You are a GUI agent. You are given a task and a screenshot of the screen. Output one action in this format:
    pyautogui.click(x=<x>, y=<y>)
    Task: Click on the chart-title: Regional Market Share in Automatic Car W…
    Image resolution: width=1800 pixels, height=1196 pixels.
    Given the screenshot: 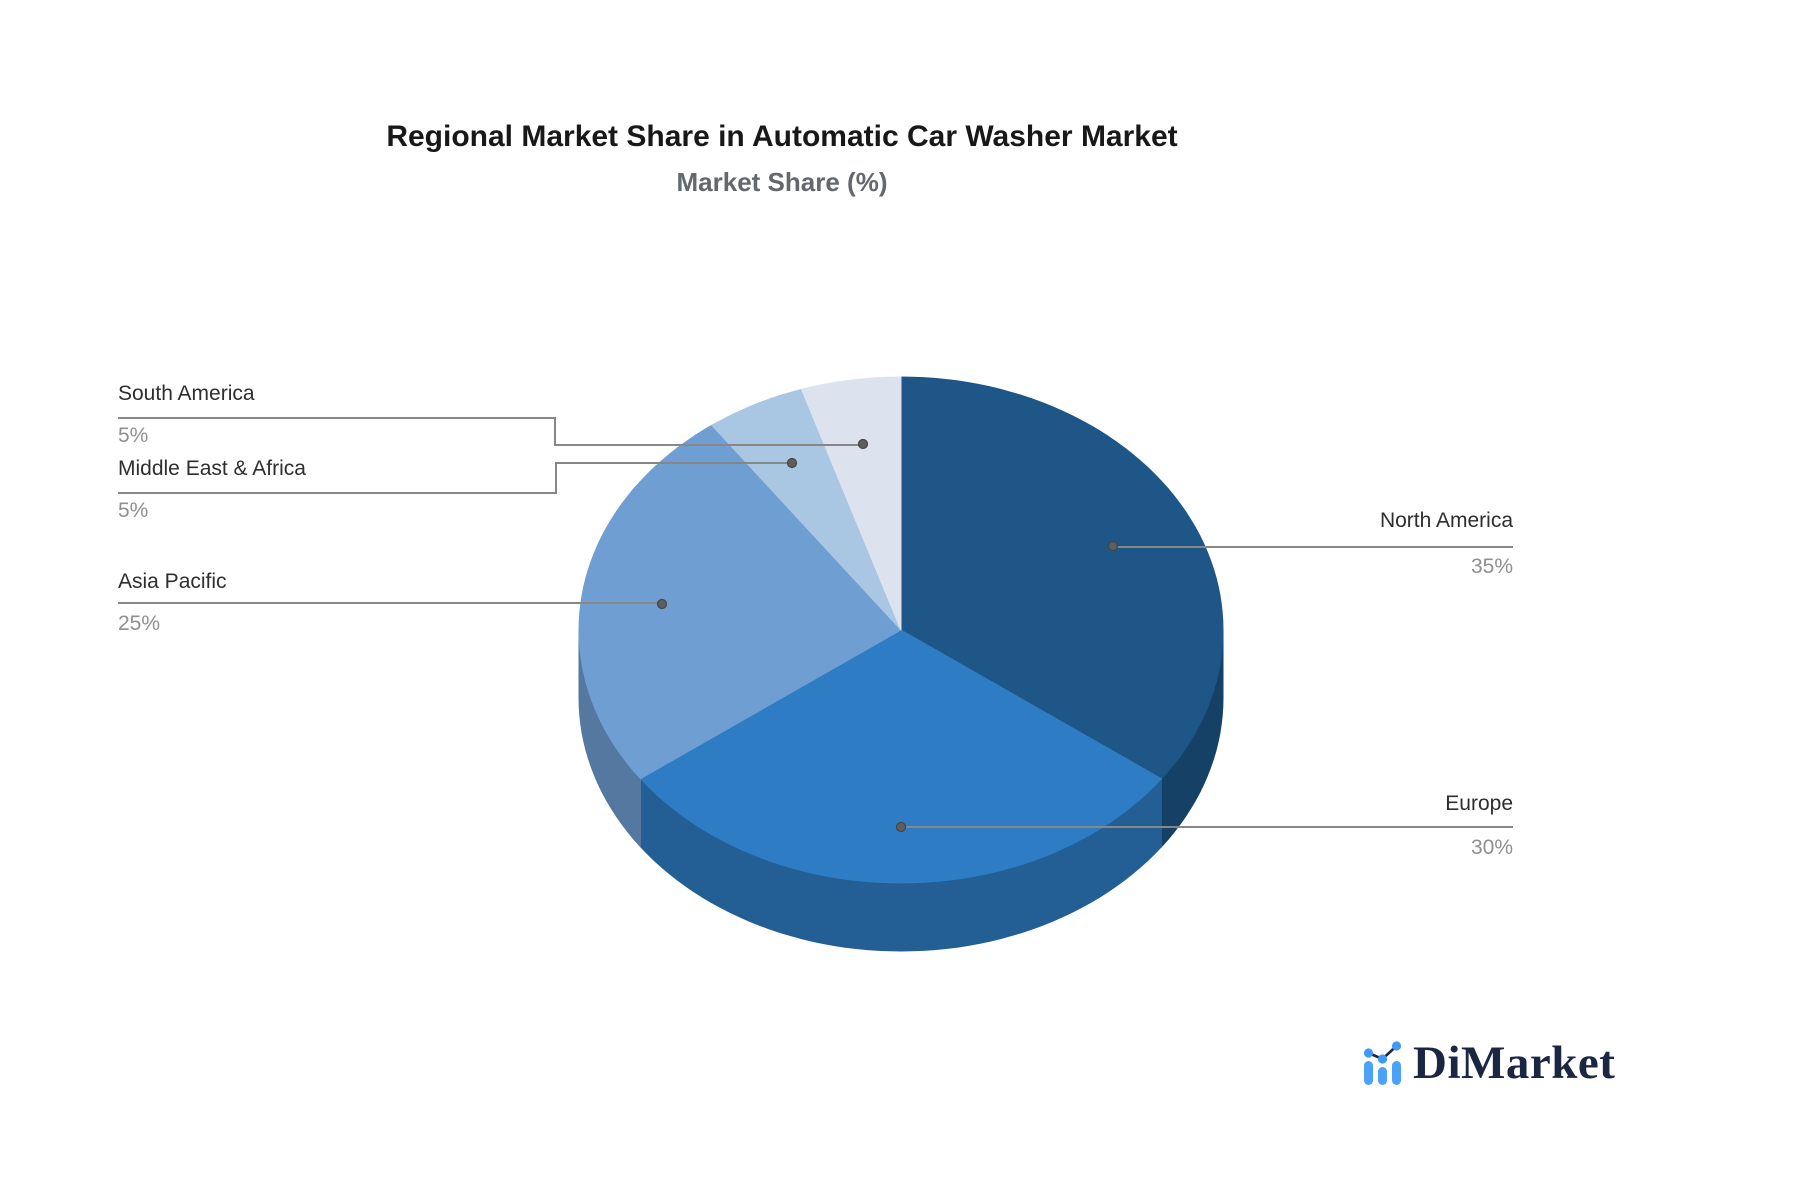 What is the action you would take?
    pyautogui.click(x=782, y=136)
    